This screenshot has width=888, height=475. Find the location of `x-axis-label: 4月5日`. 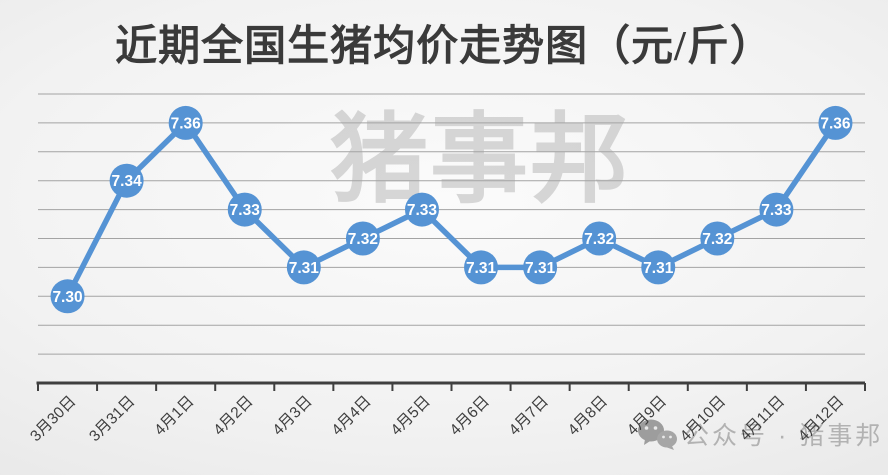

x-axis-label: 4月5日 is located at coordinates (411, 416).